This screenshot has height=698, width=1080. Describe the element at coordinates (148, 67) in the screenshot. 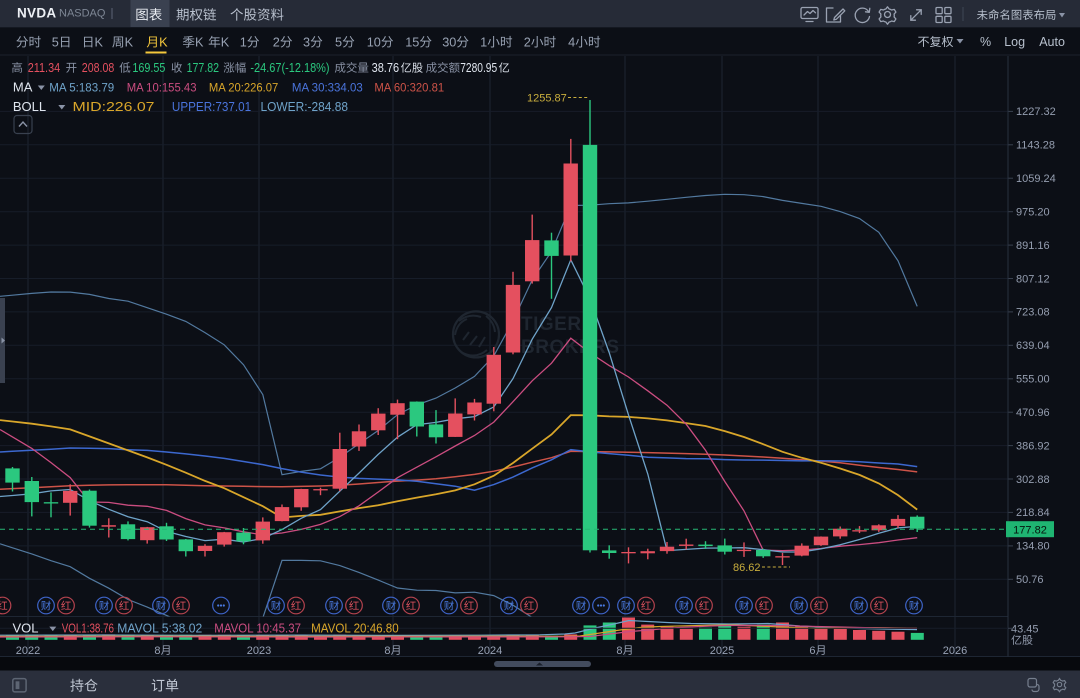

I see `svg-text: 169.55` at that location.